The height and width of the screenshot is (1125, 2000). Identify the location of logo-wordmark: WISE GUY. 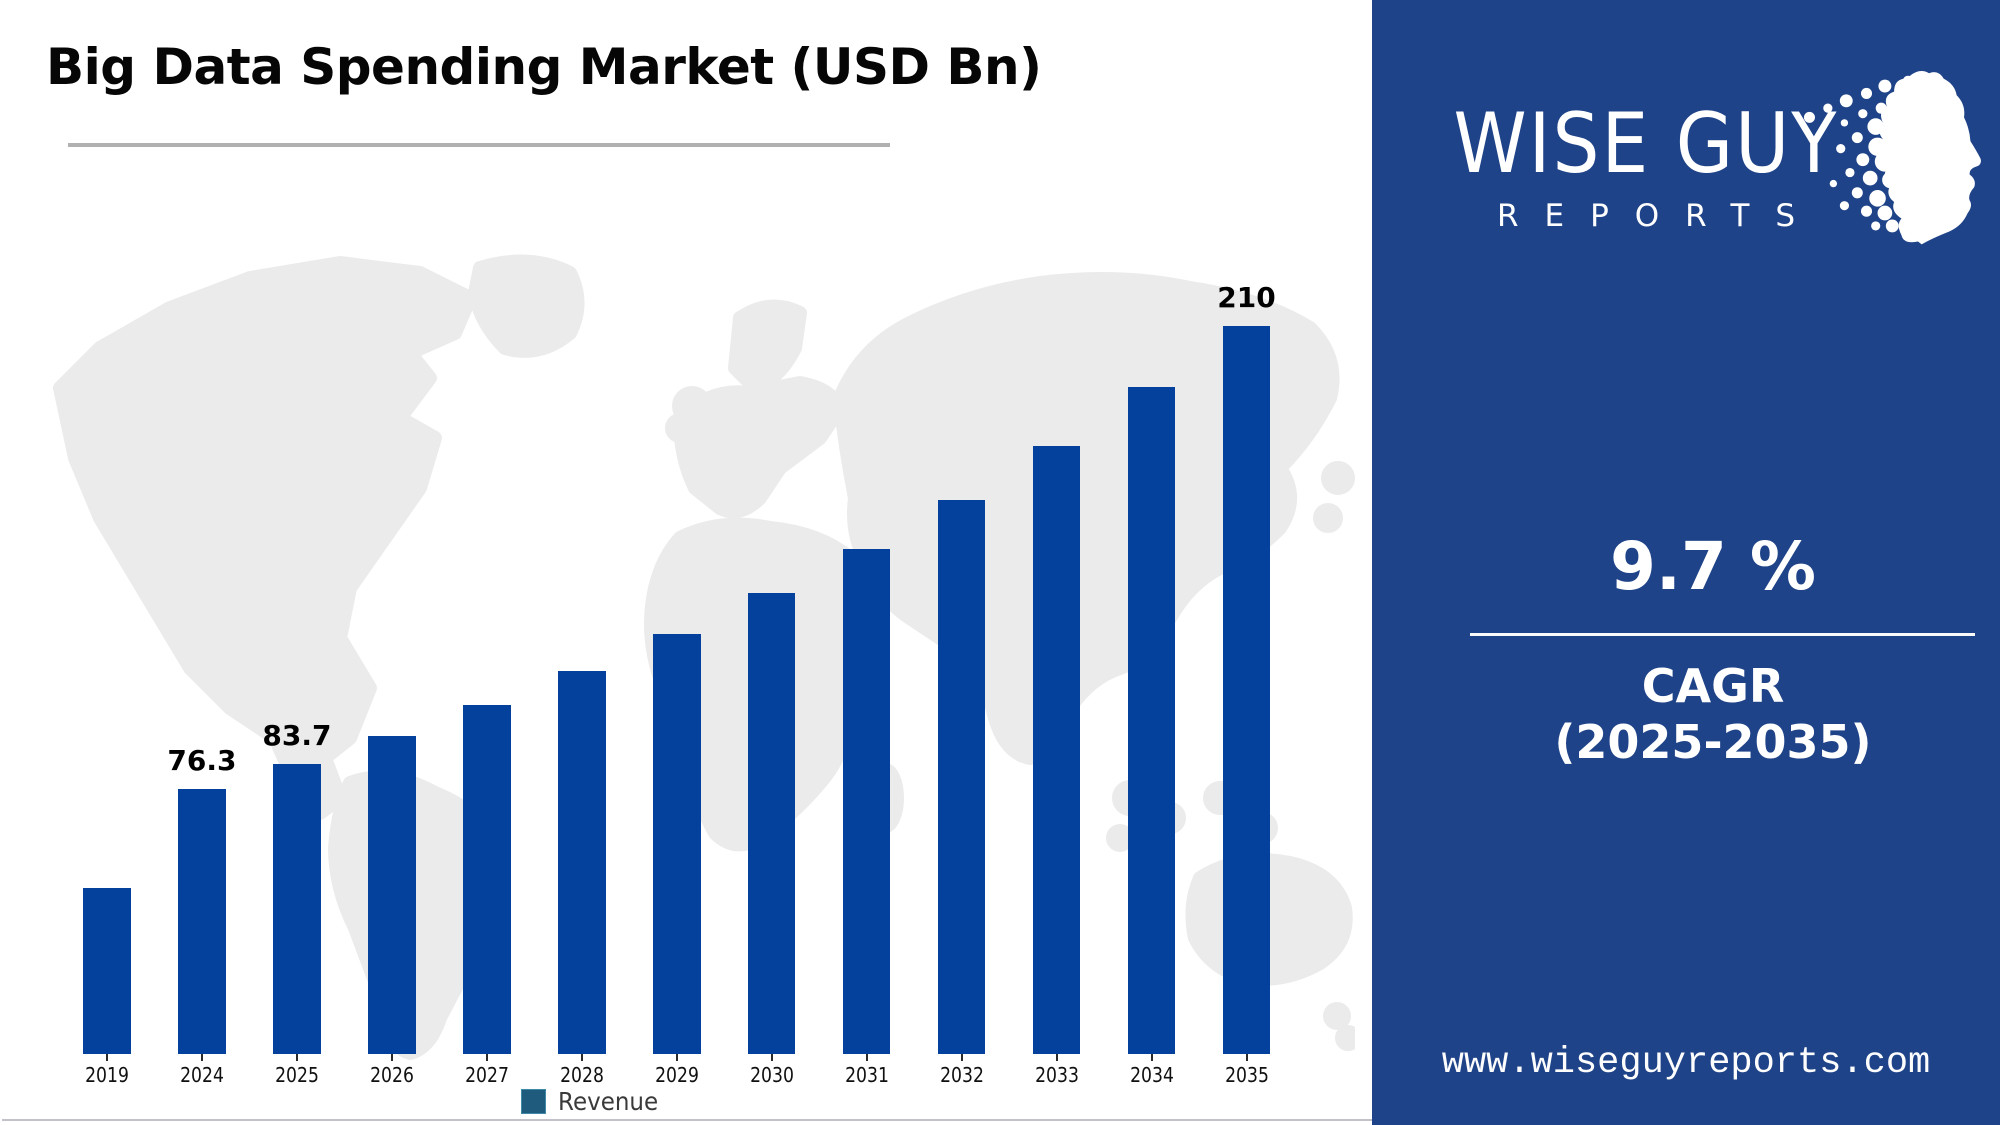
(1646, 144).